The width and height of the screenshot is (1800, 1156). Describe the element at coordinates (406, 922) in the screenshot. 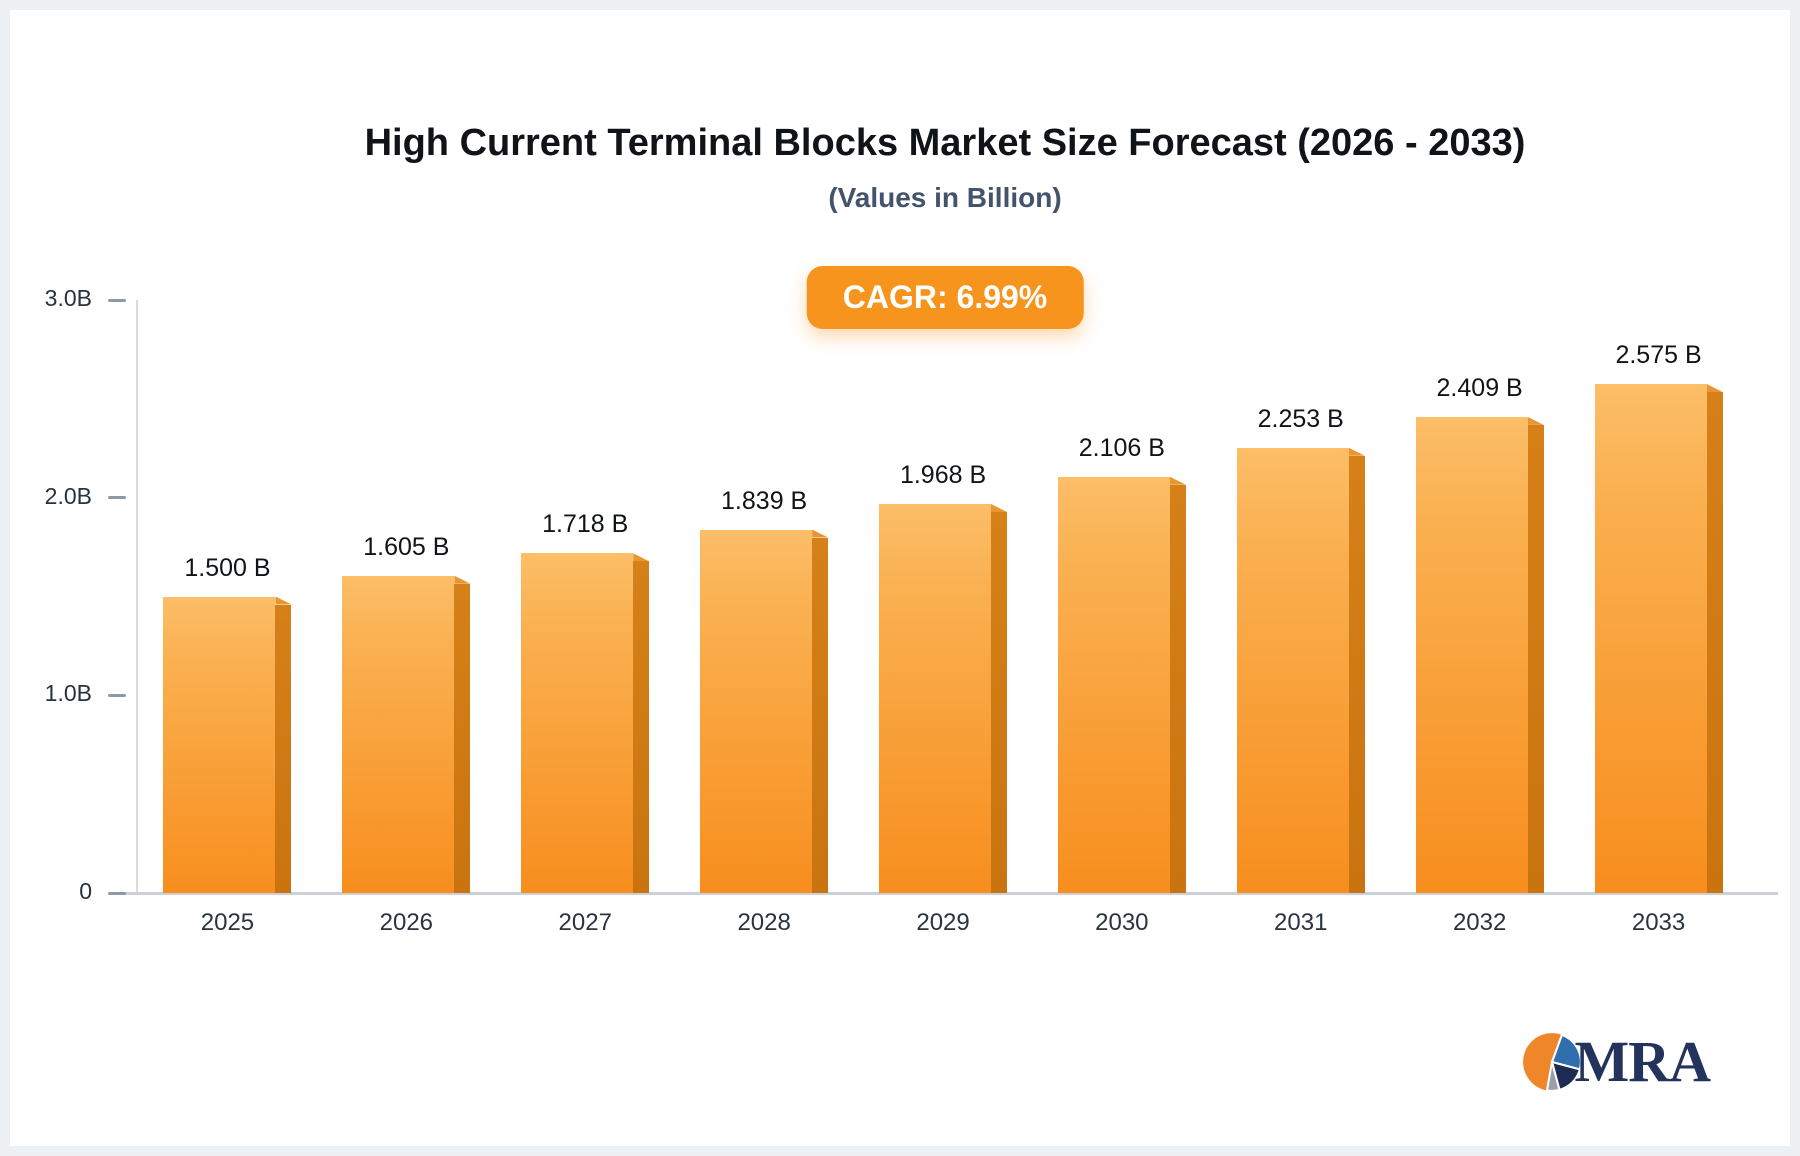

I see `x-axis-label: 2026` at that location.